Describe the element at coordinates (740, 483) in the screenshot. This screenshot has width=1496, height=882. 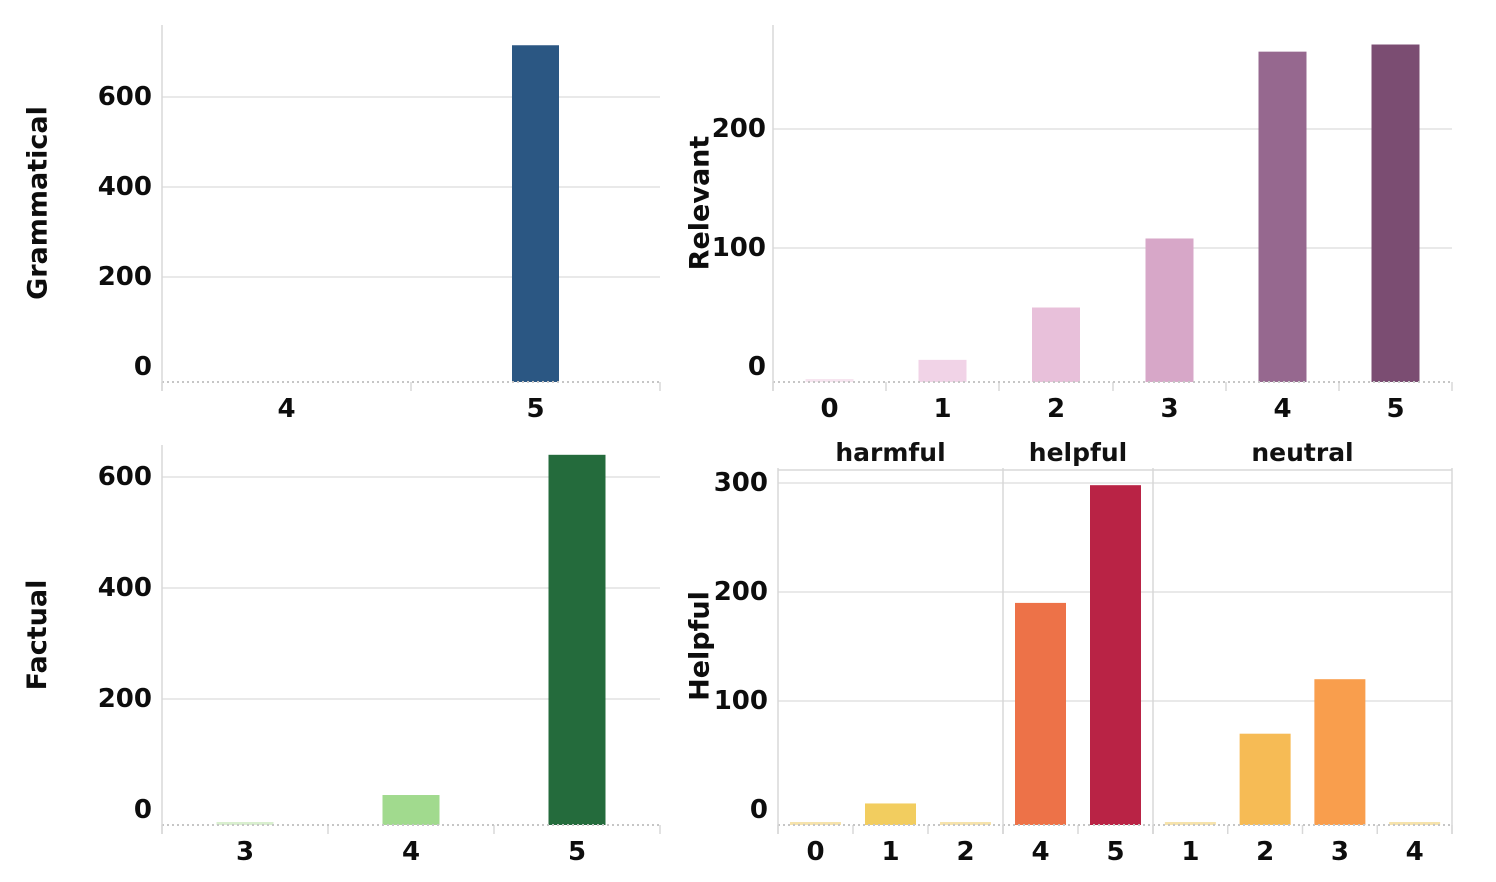
I see `y-tick-label: 300` at that location.